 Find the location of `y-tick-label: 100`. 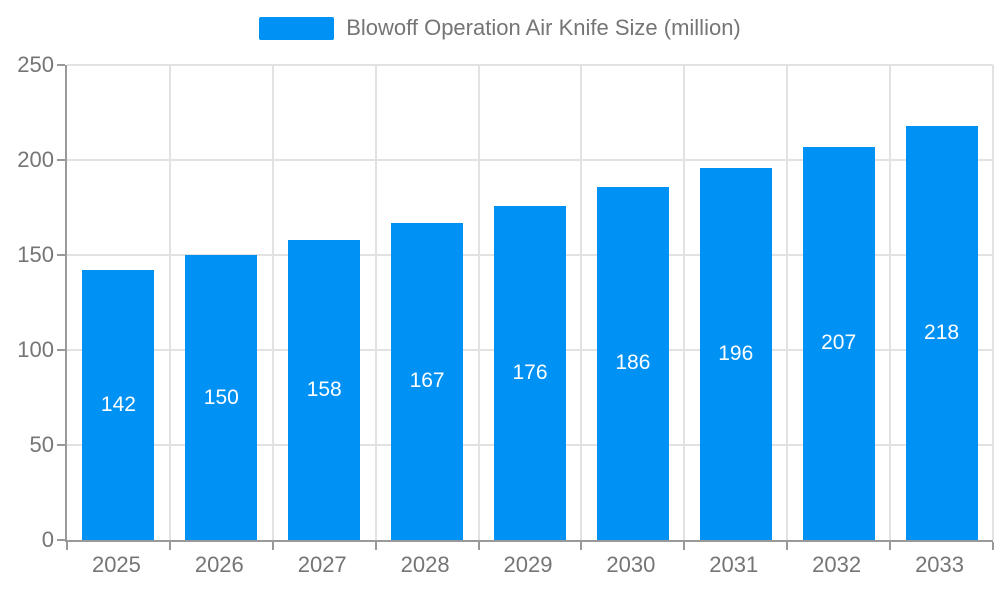

y-tick-label: 100 is located at coordinates (35, 349).